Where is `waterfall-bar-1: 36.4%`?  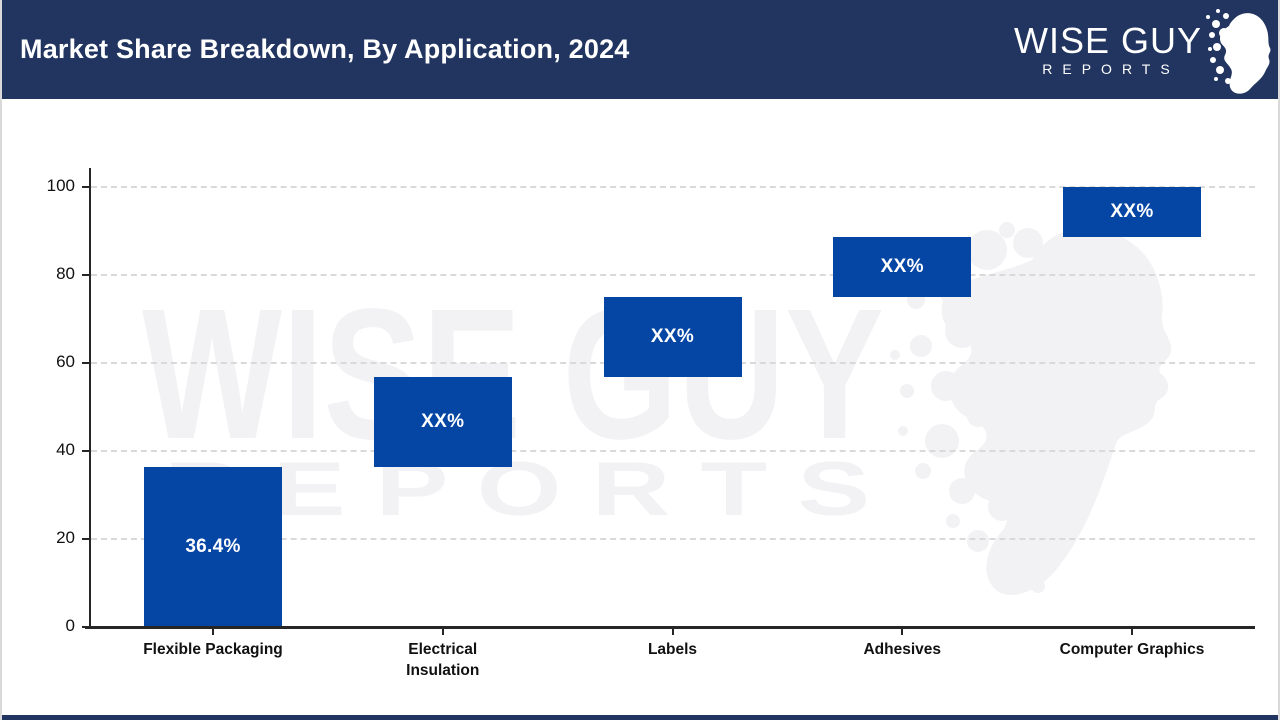 waterfall-bar-1: 36.4% is located at coordinates (213, 546).